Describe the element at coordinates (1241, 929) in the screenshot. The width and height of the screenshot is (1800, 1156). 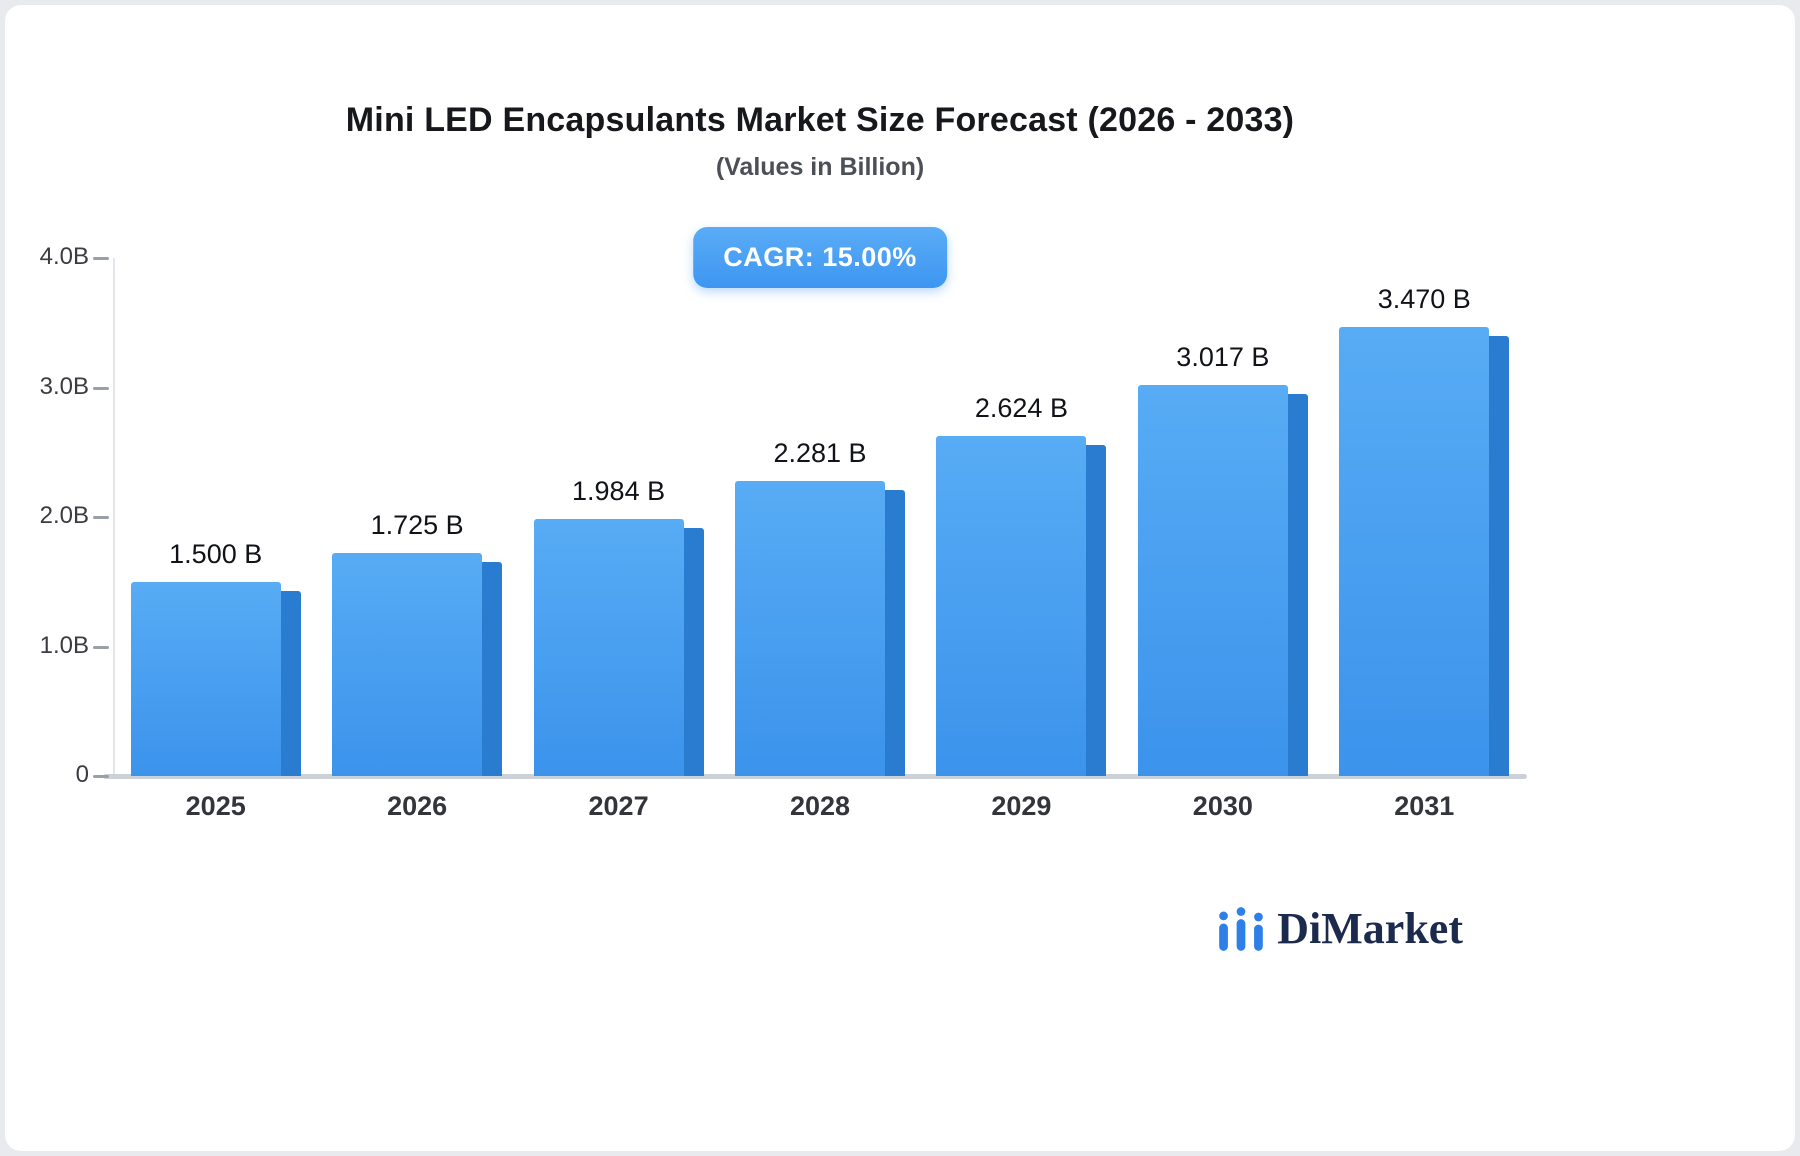
I see `dimarket-logo-icon` at that location.